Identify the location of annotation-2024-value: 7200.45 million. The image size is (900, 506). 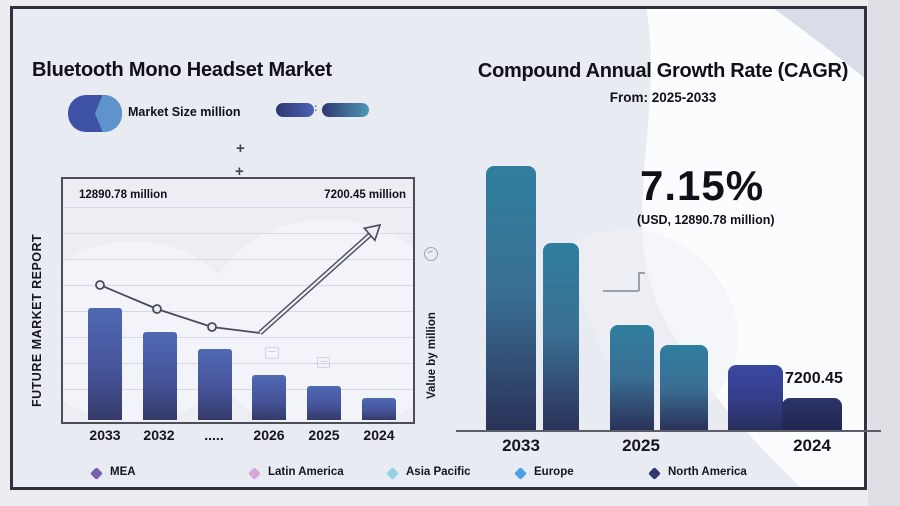
(365, 195).